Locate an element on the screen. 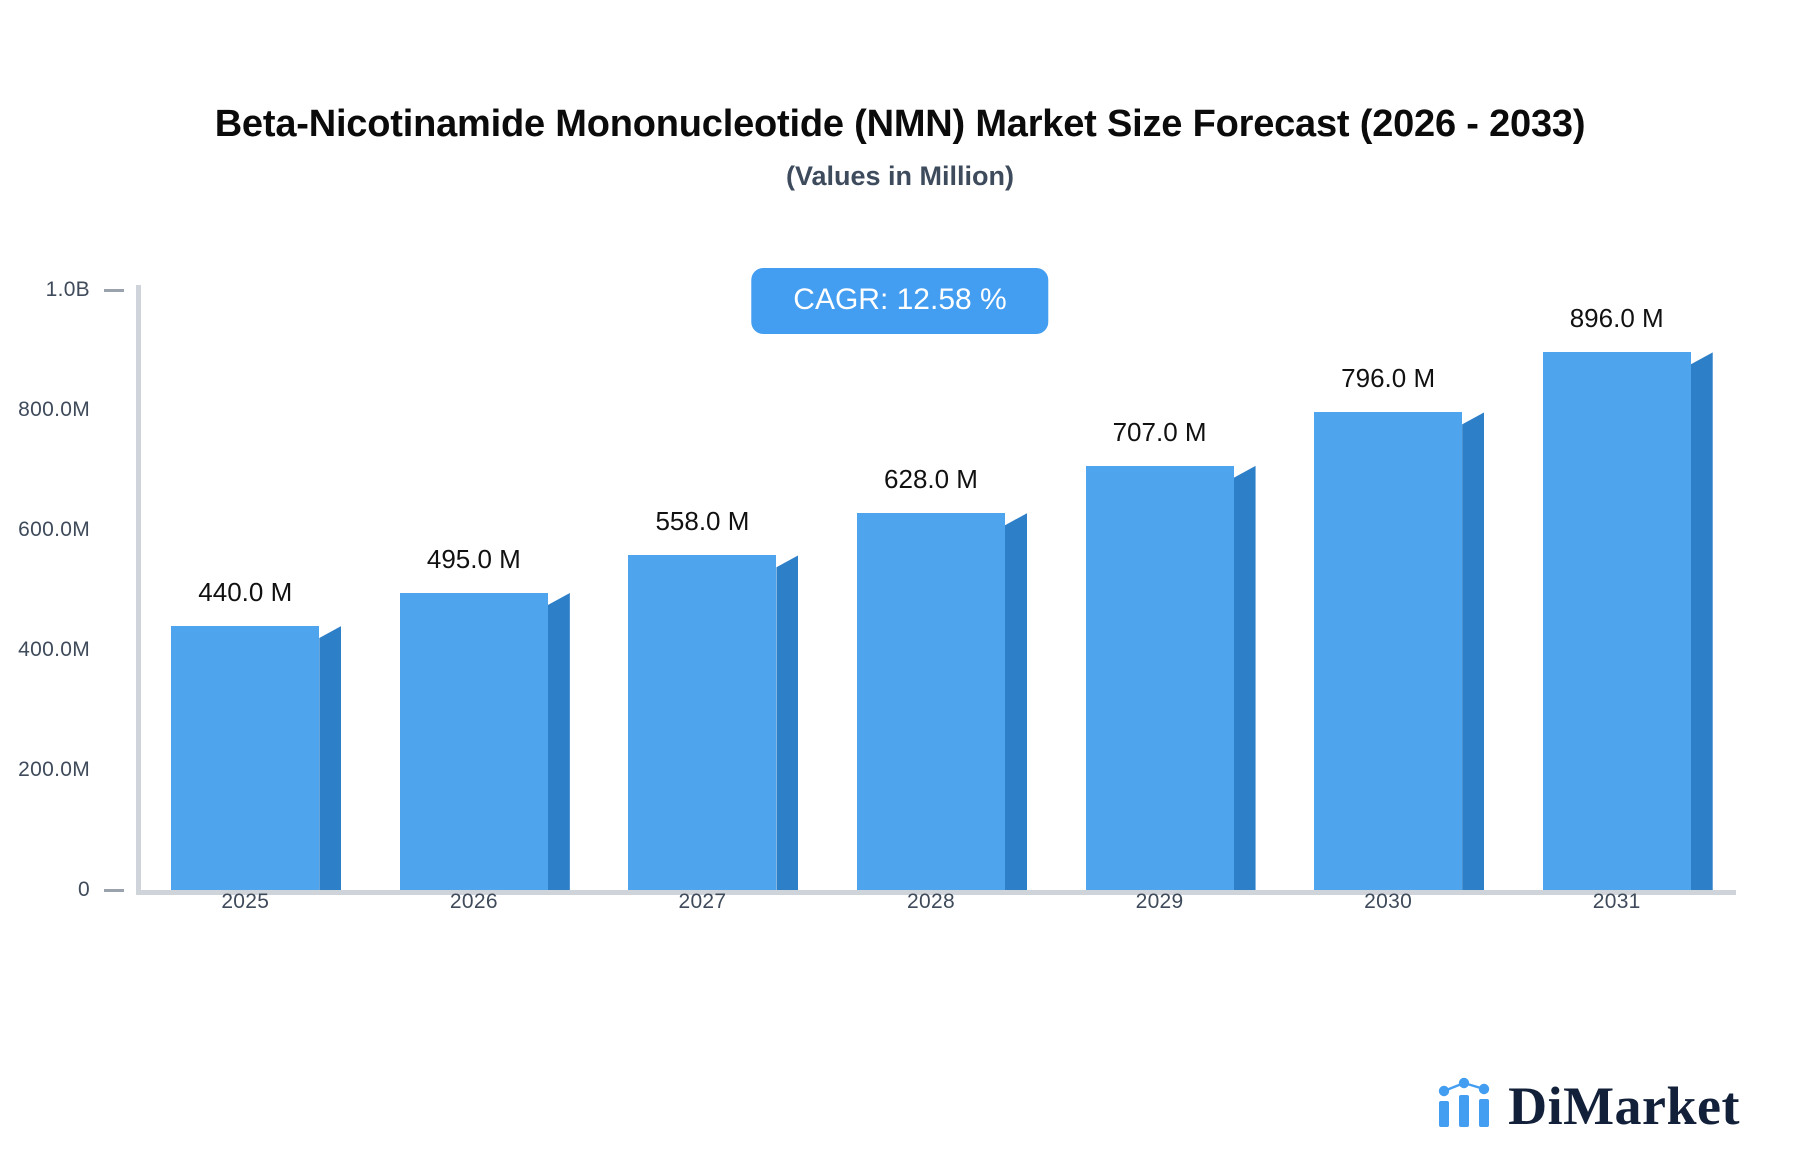 This screenshot has height=1156, width=1800. bar-value-label: 707.0 M is located at coordinates (1159, 431).